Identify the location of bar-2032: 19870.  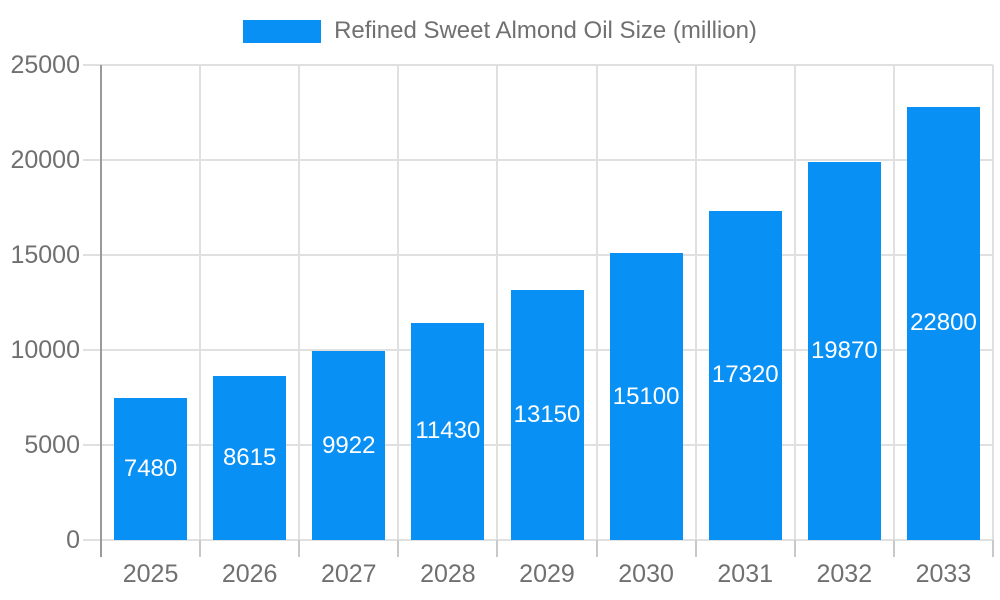
(844, 351).